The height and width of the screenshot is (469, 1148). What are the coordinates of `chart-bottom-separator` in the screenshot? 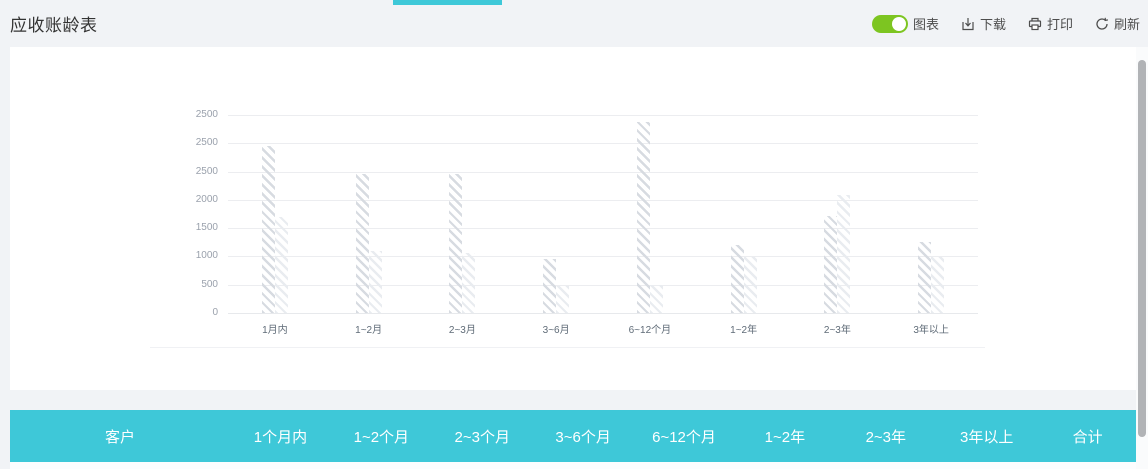 It's located at (567, 347).